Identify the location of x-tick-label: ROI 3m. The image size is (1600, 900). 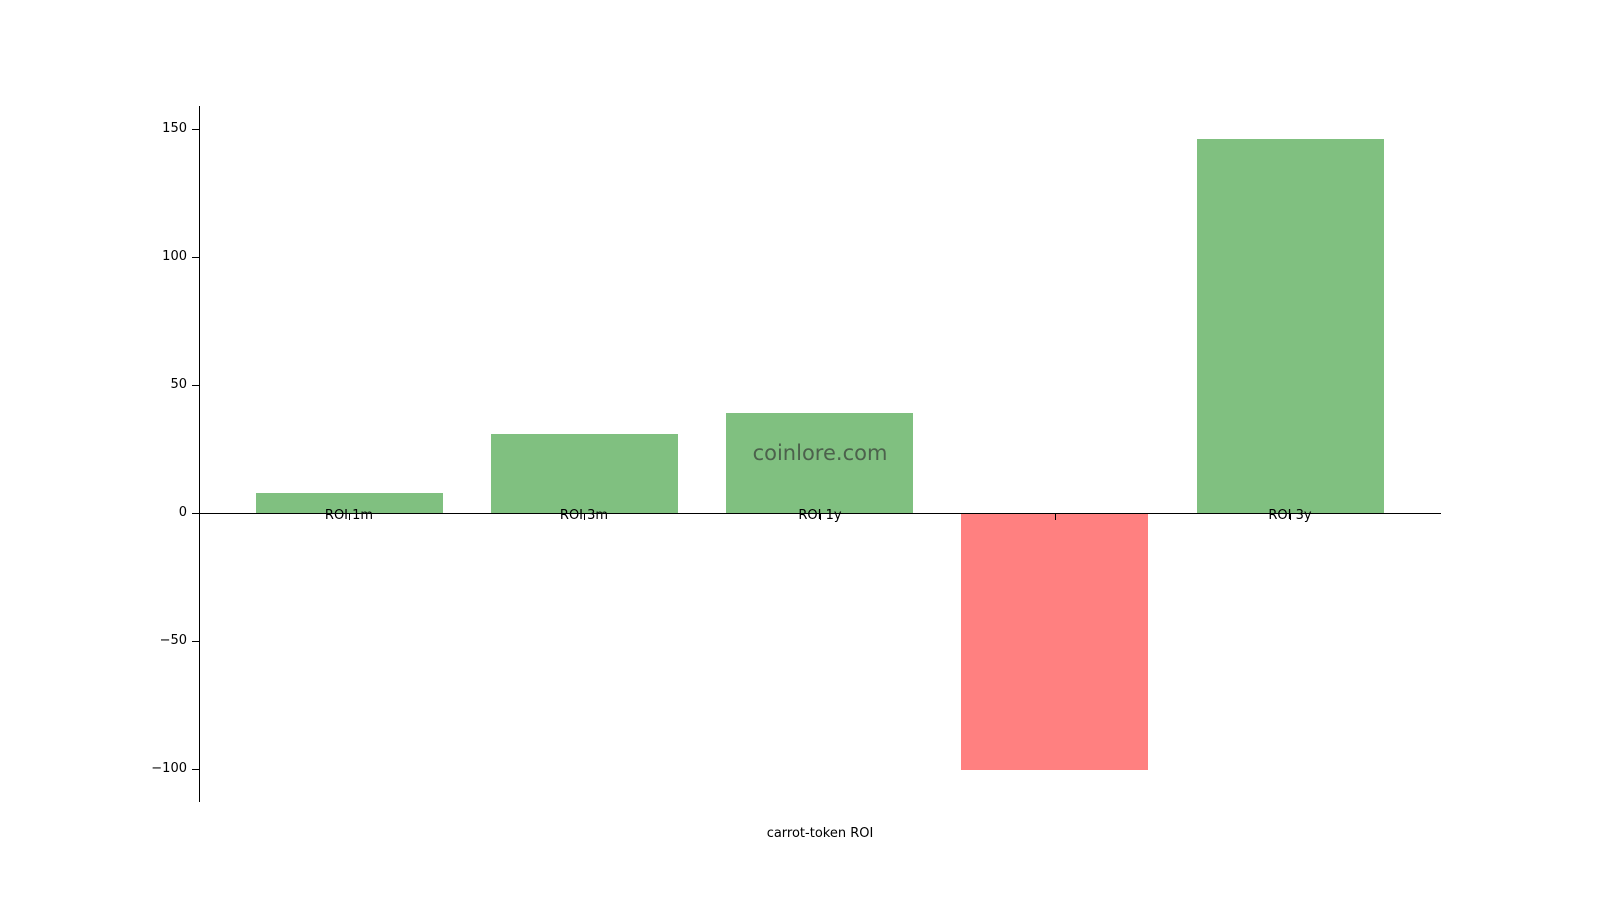
(584, 515).